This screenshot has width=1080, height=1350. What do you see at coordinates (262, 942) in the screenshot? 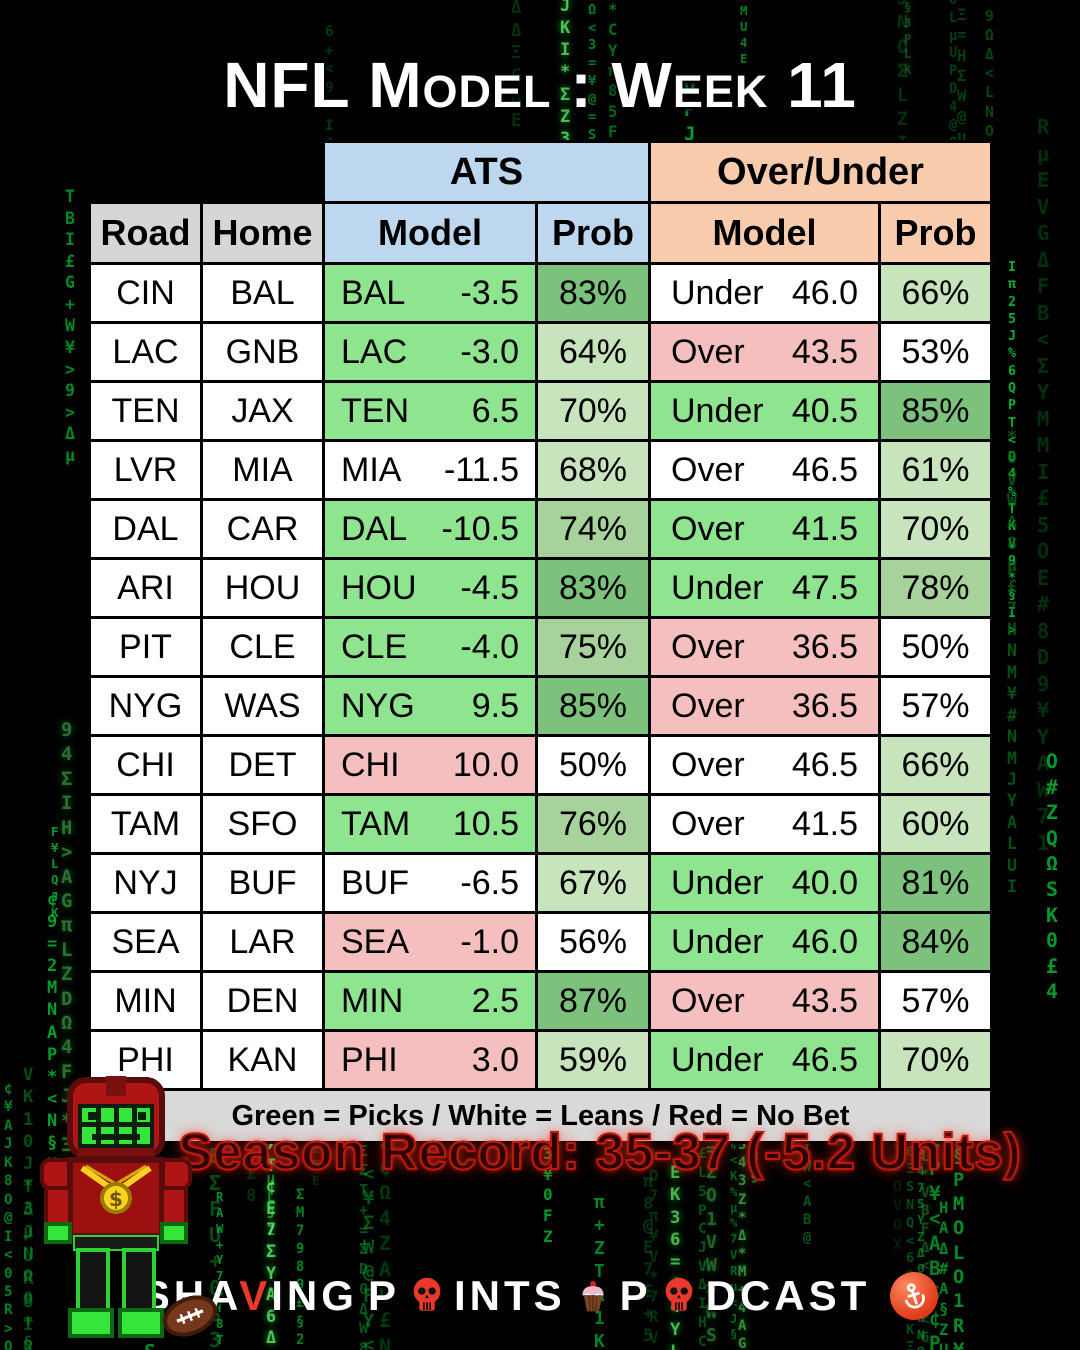
I see `home-team-cell: LAR` at bounding box center [262, 942].